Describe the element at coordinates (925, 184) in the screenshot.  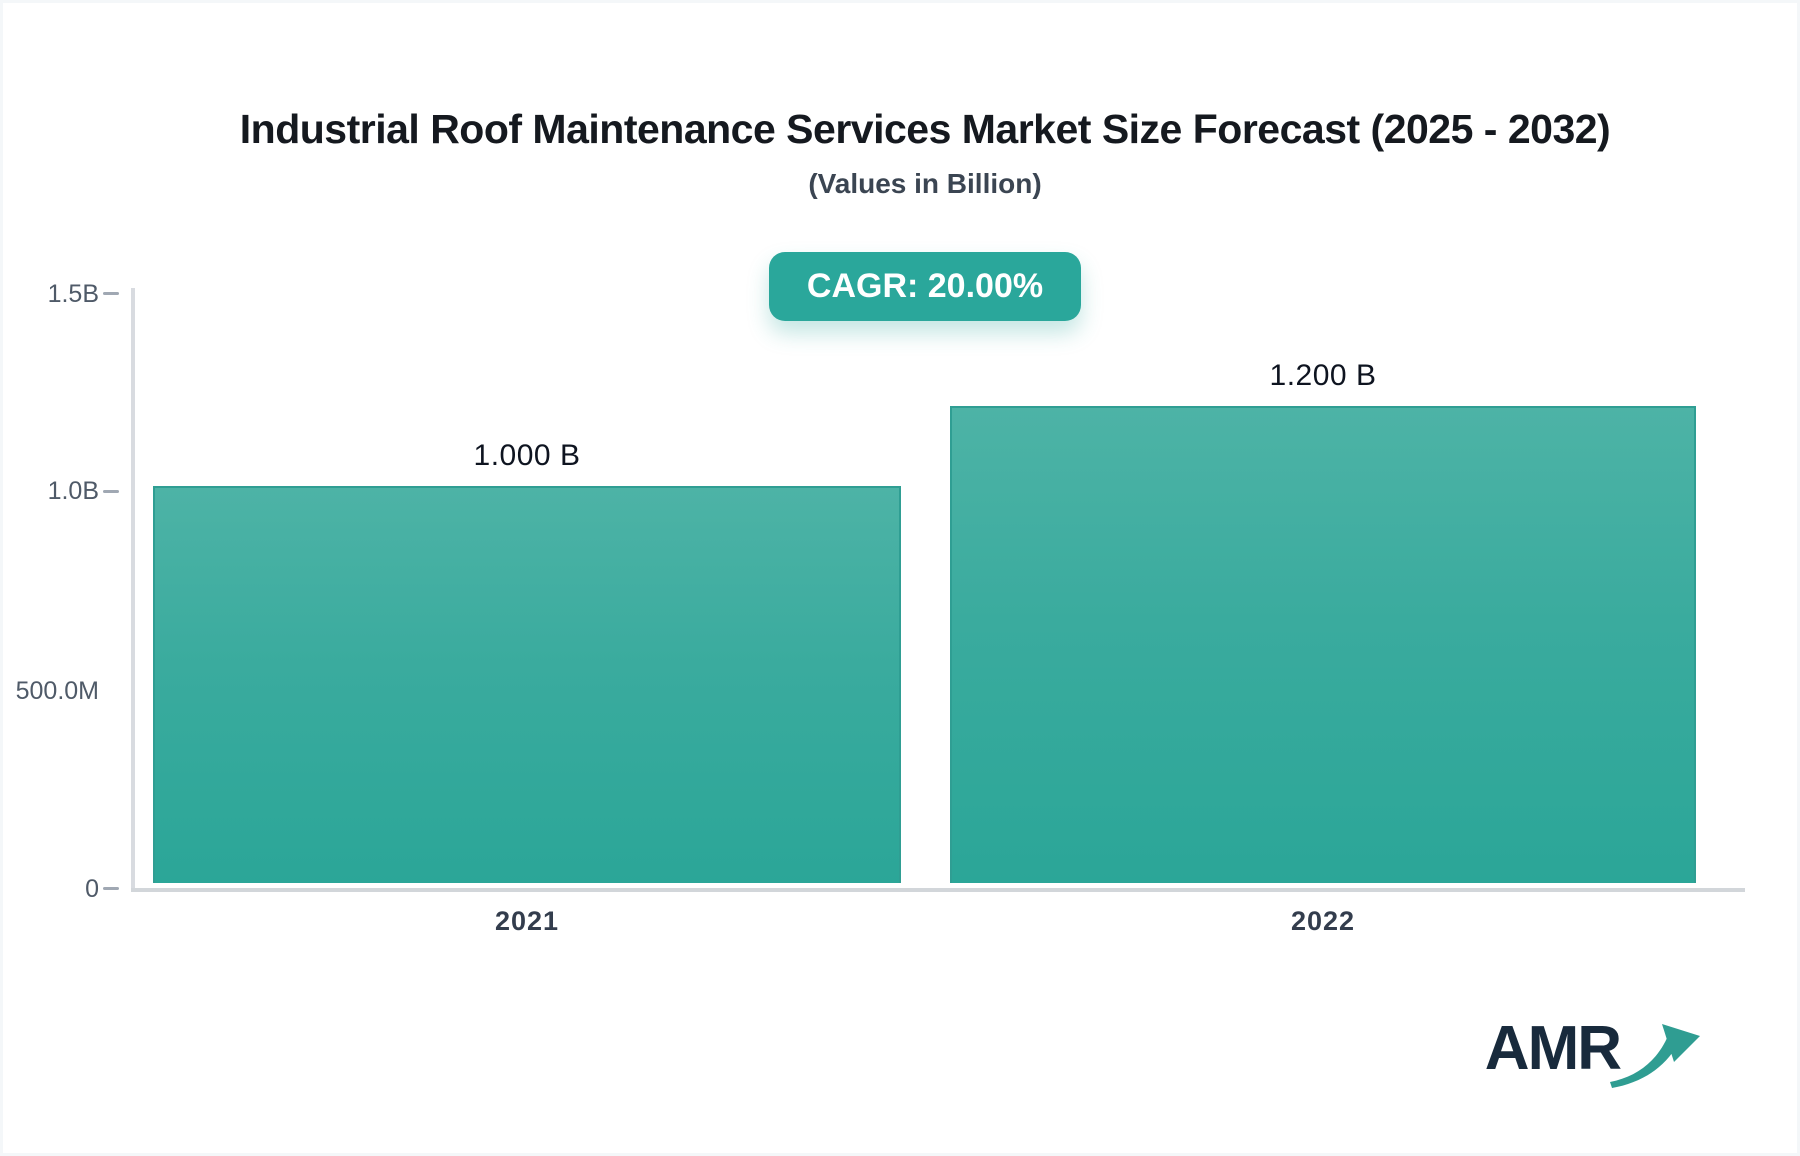
I see `chart-subtitle: (Values in Billion)` at that location.